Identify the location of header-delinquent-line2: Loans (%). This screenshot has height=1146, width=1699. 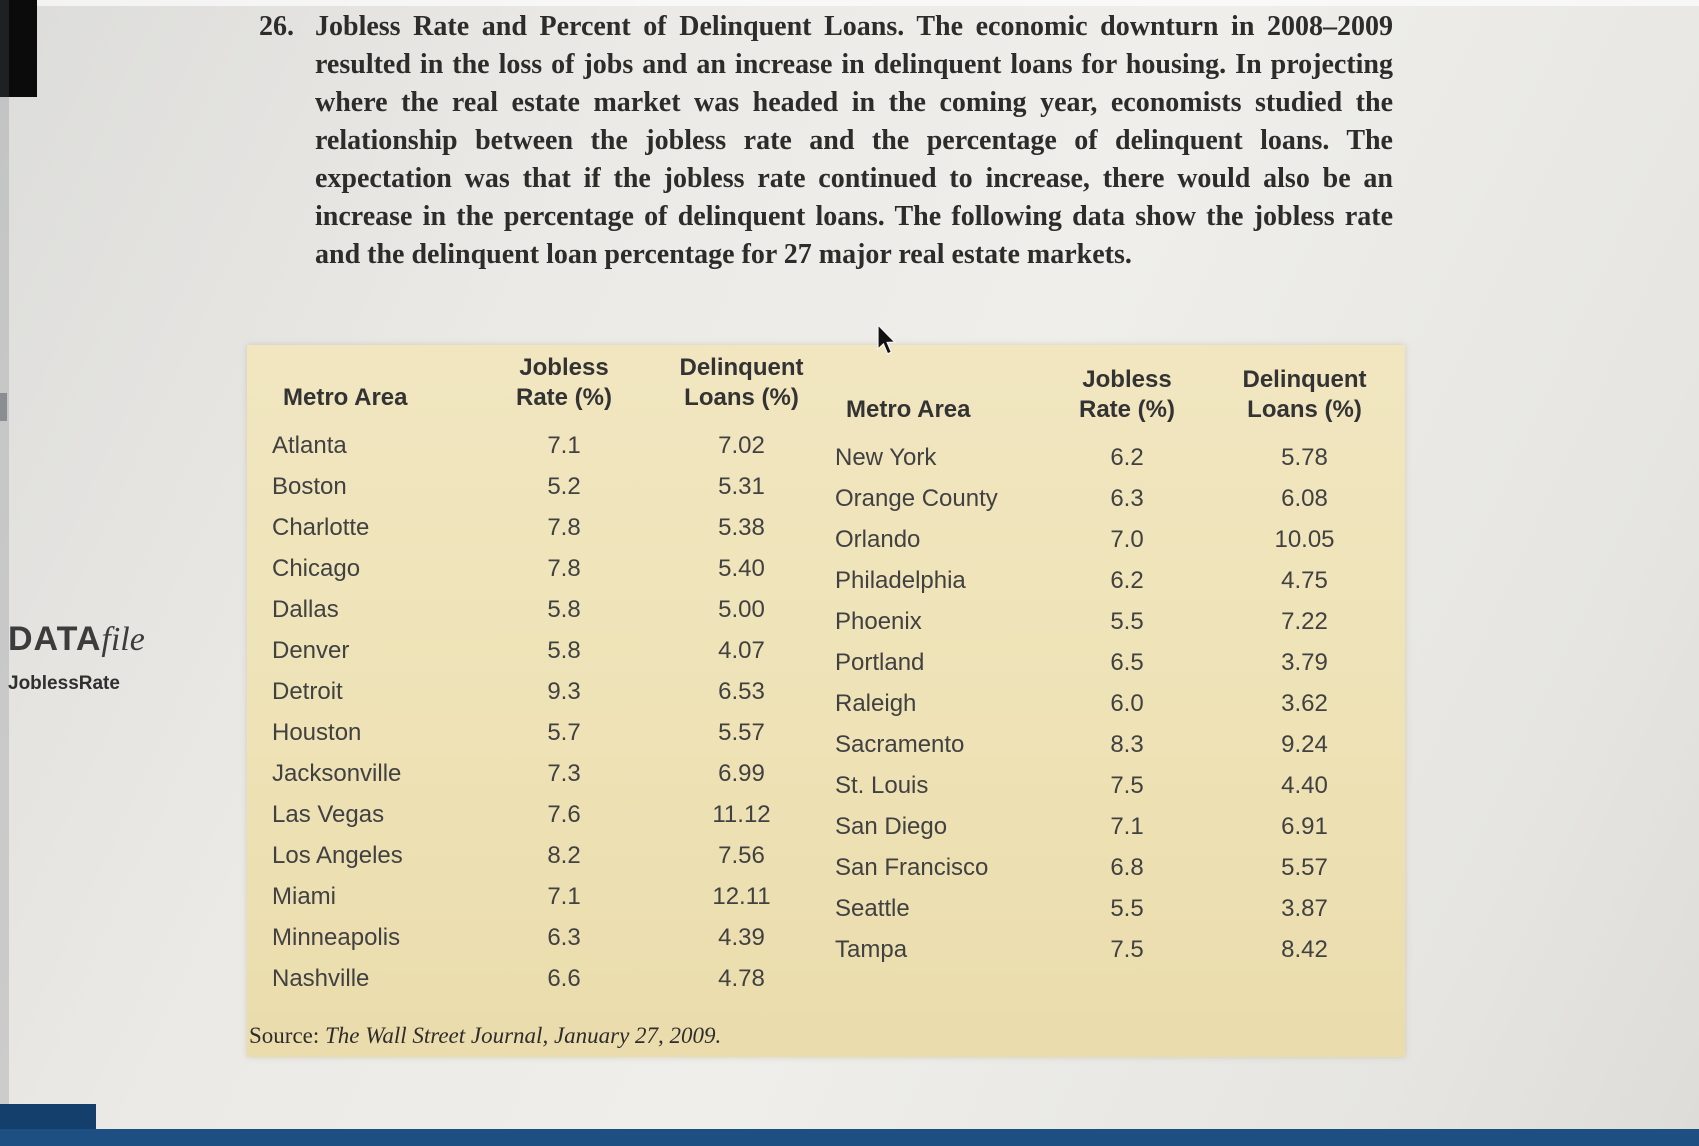
(1304, 409).